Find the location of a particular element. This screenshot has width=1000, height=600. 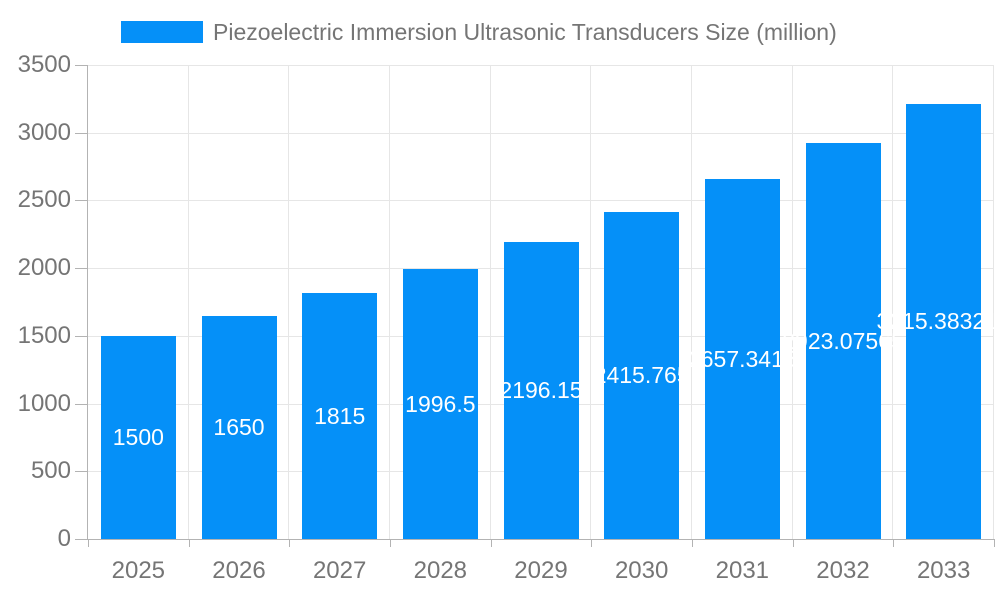

x-tick-label: 2026 is located at coordinates (239, 570).